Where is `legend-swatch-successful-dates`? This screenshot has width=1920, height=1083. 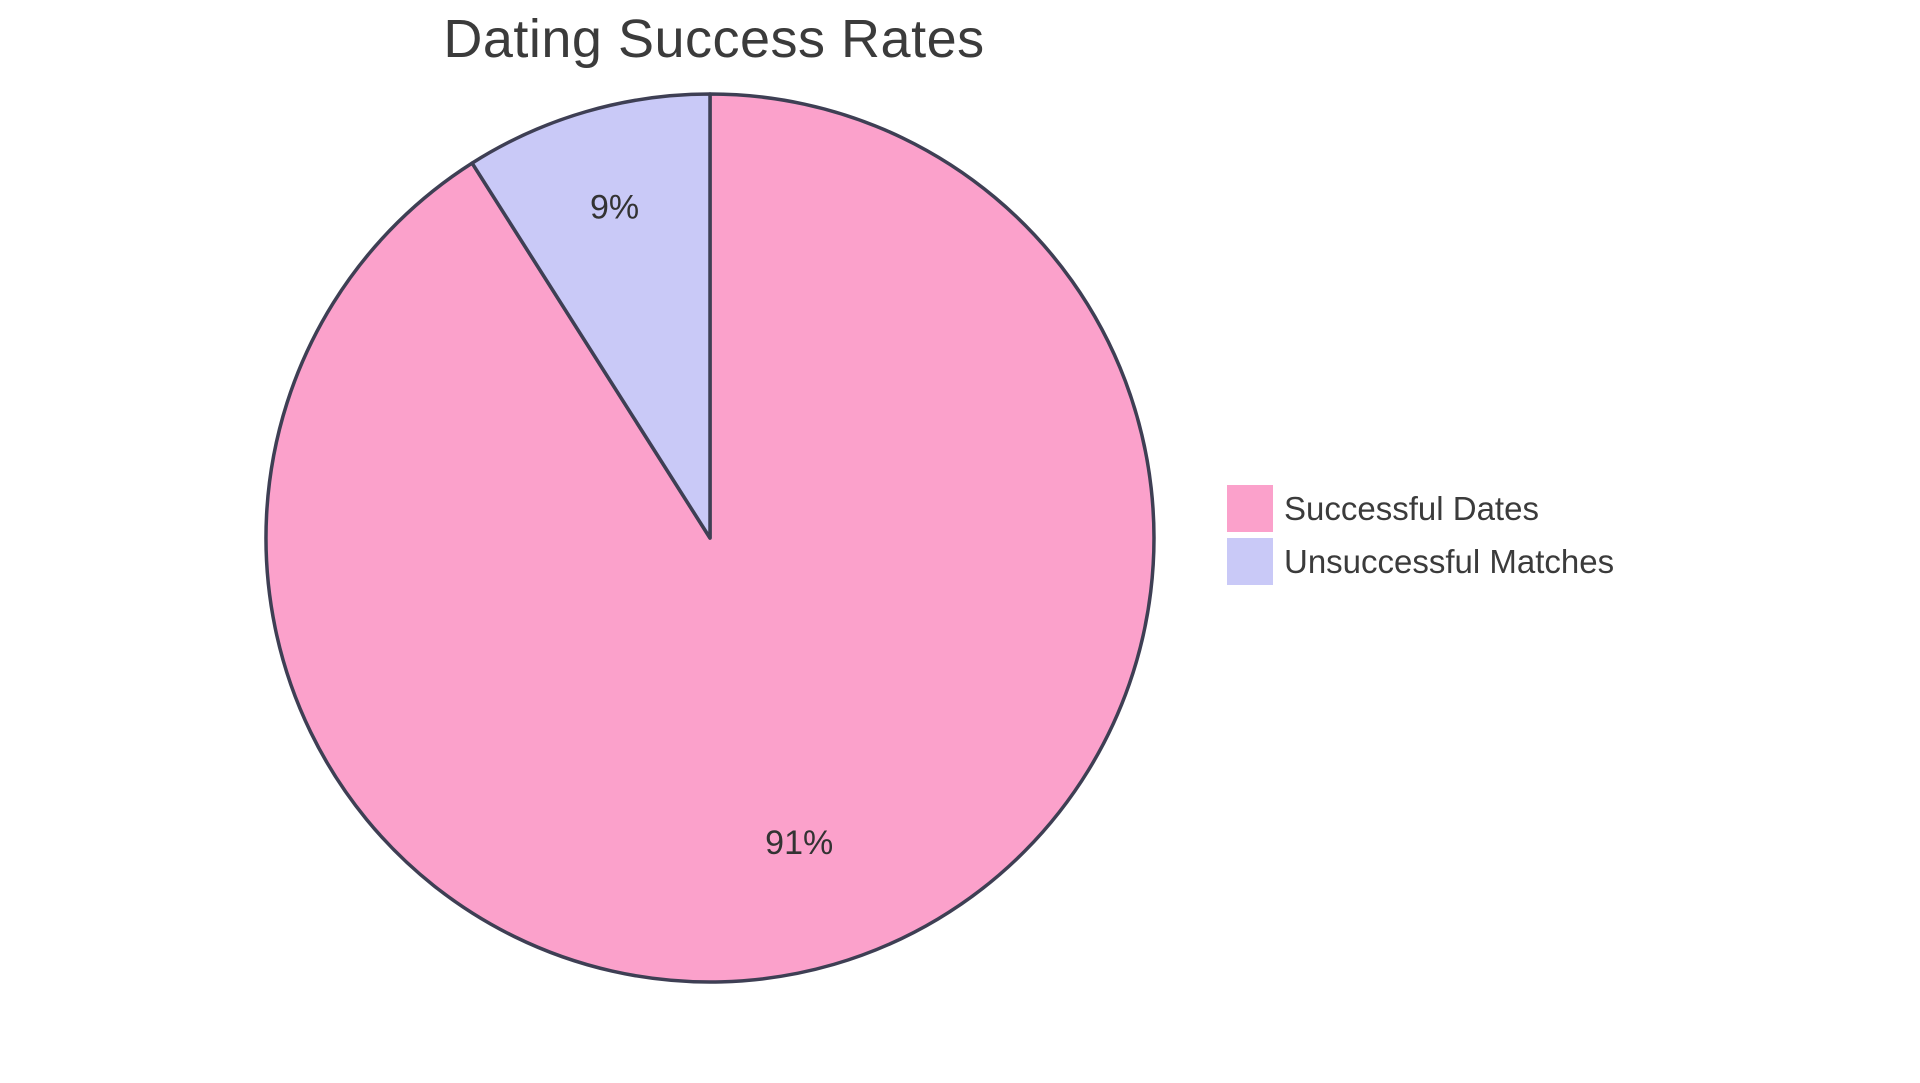 legend-swatch-successful-dates is located at coordinates (1250, 508).